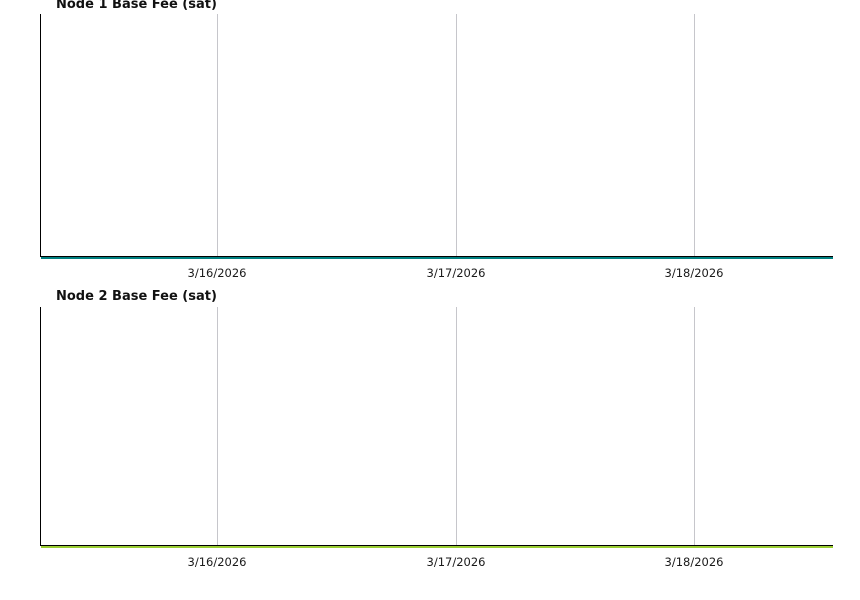 The height and width of the screenshot is (600, 860). What do you see at coordinates (437, 258) in the screenshot?
I see `data-series-node1` at bounding box center [437, 258].